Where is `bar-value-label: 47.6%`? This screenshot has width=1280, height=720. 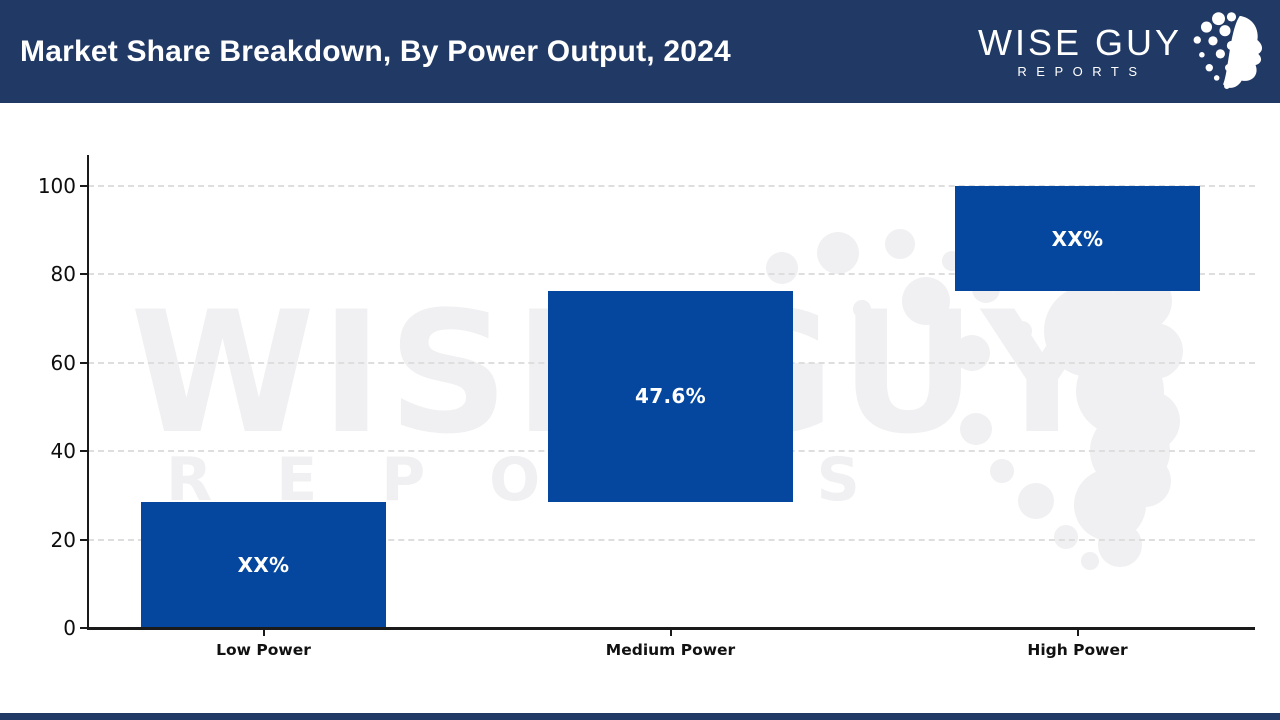
bar-value-label: 47.6% is located at coordinates (670, 396).